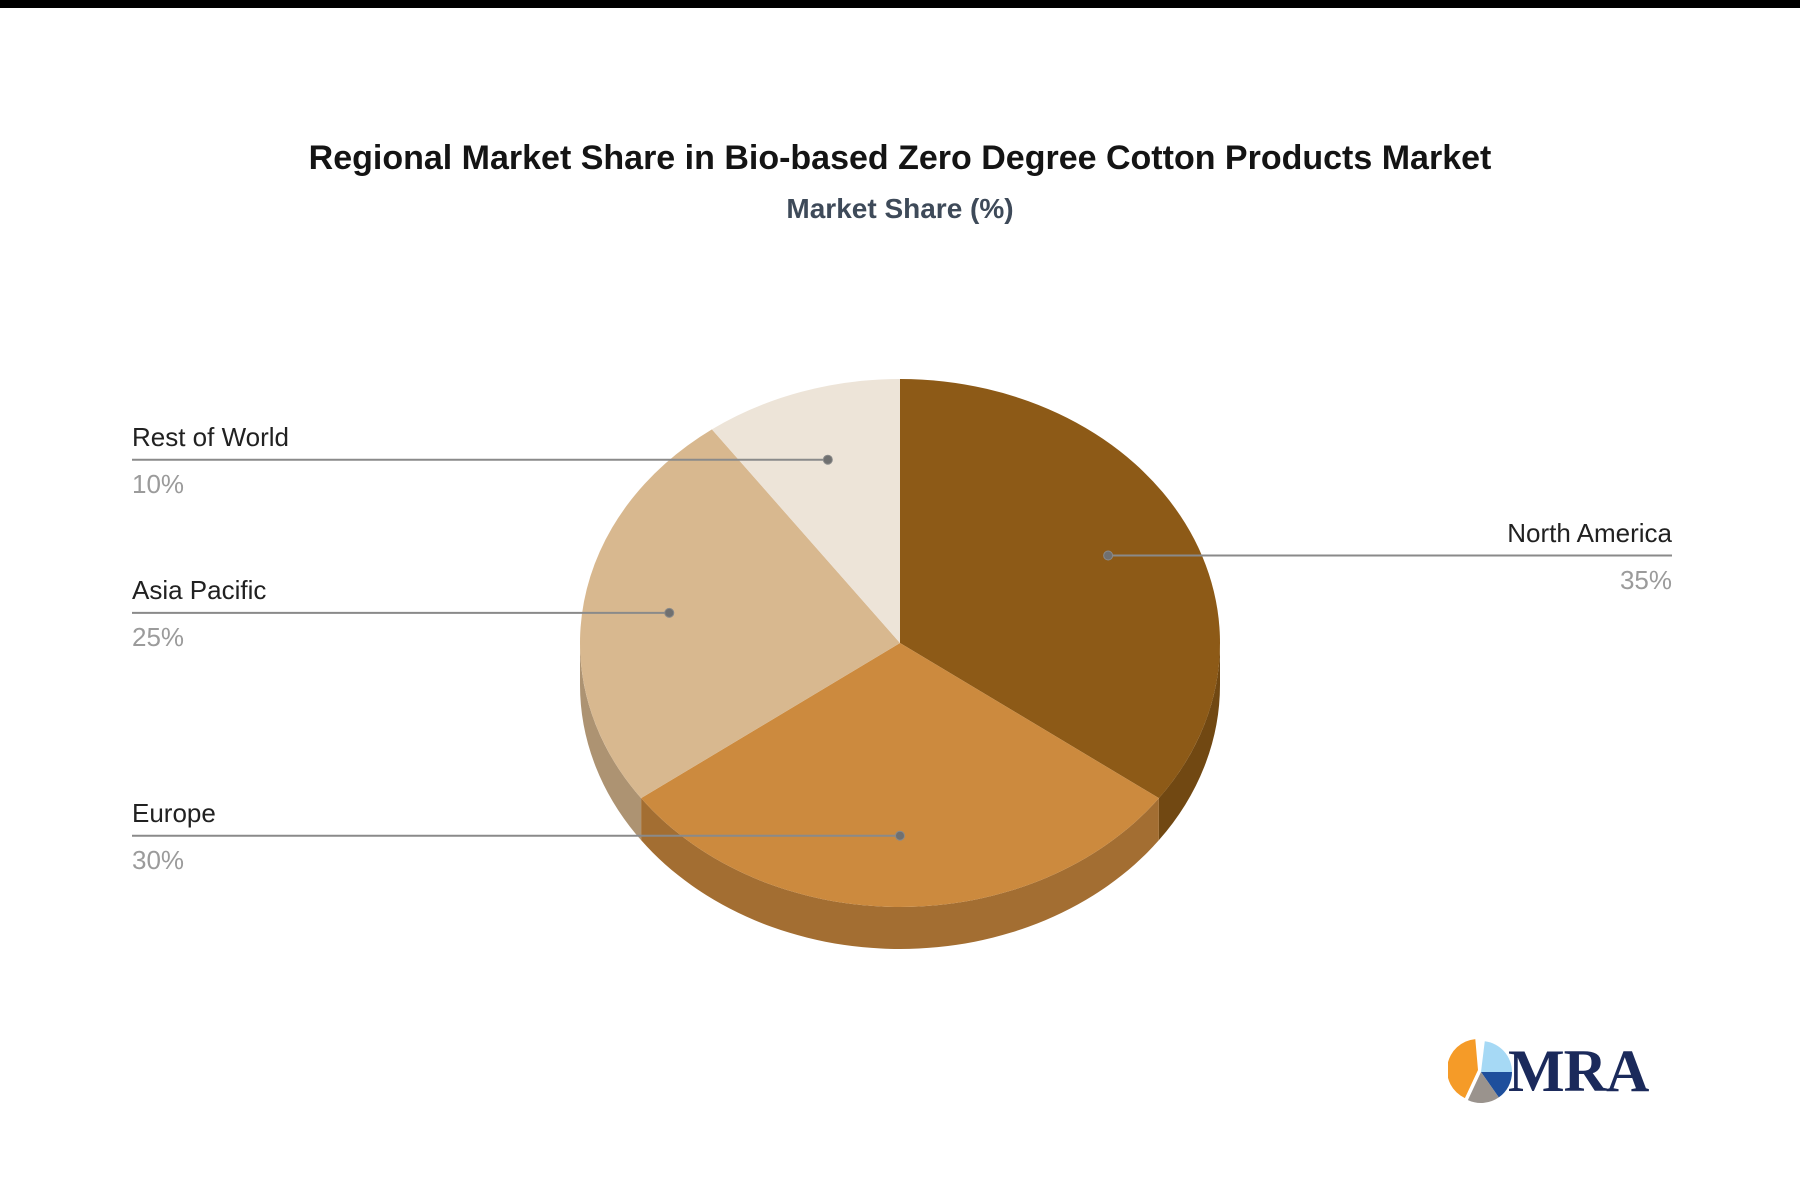 The width and height of the screenshot is (1800, 1196). I want to click on leader-dot-rest-of-world, so click(827, 459).